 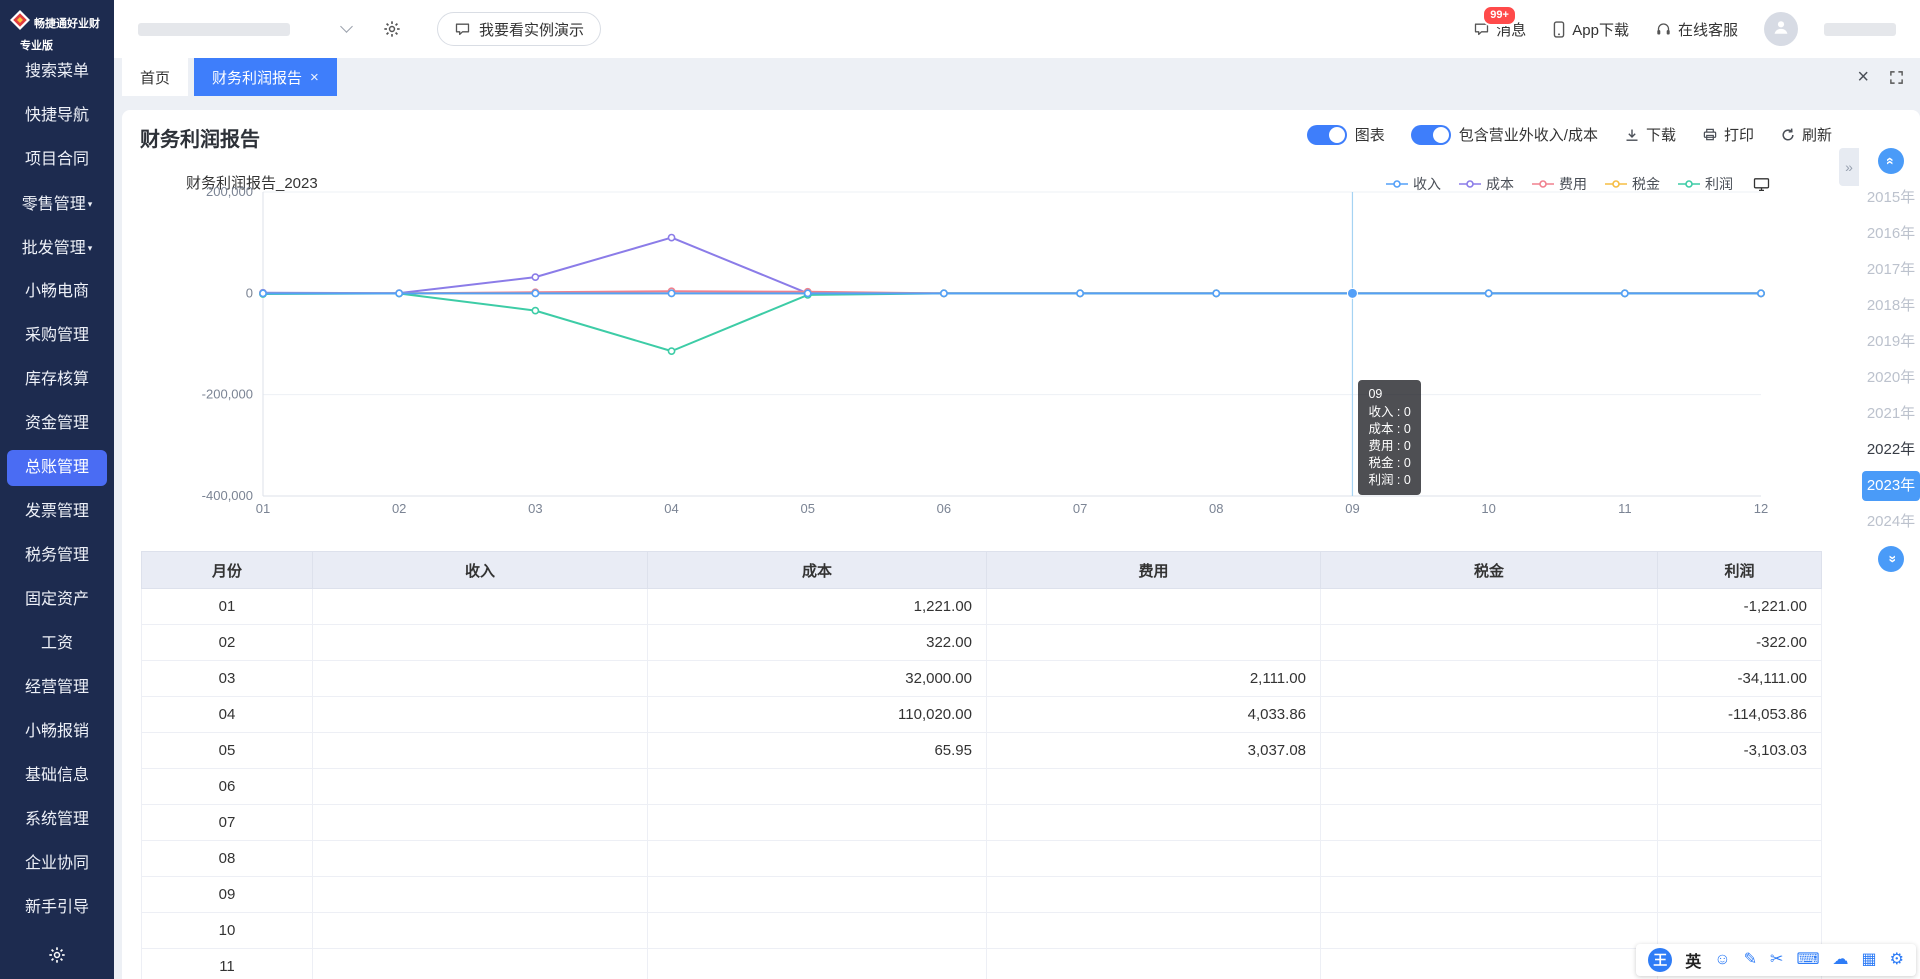 What do you see at coordinates (1891, 161) in the screenshot?
I see `collapse-up-icon: «` at bounding box center [1891, 161].